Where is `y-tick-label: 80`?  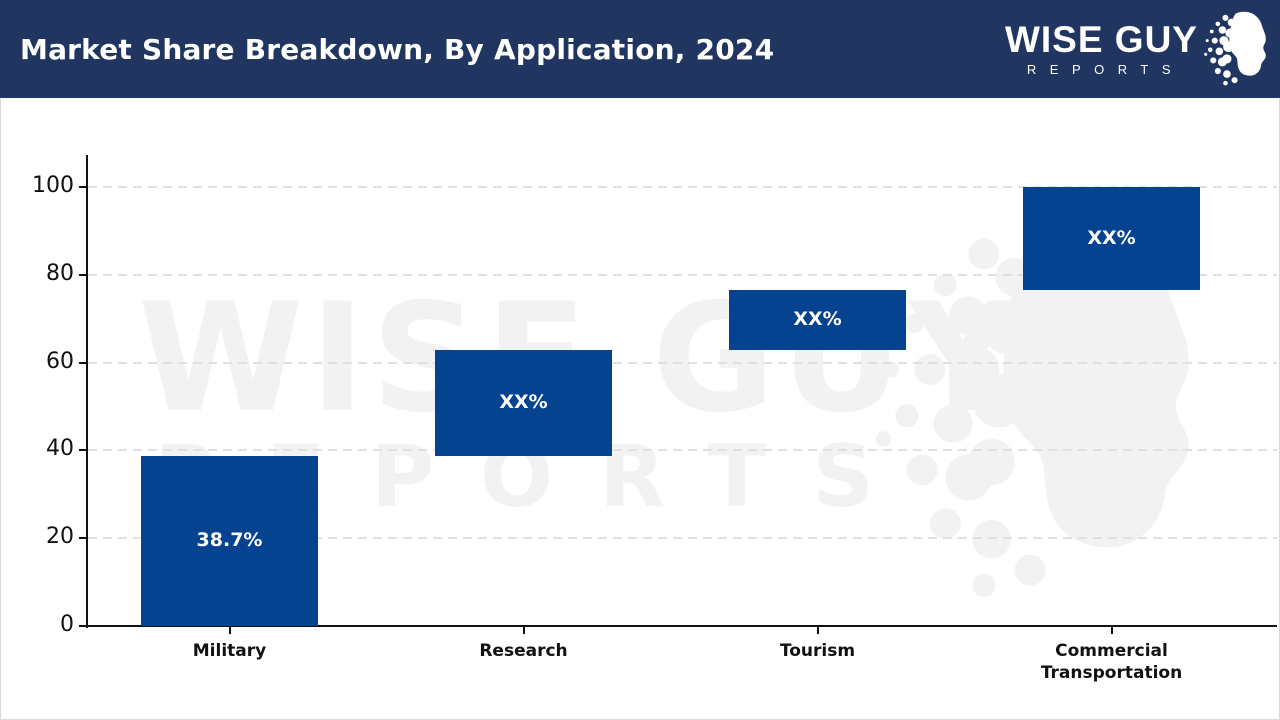
y-tick-label: 80 is located at coordinates (60, 273).